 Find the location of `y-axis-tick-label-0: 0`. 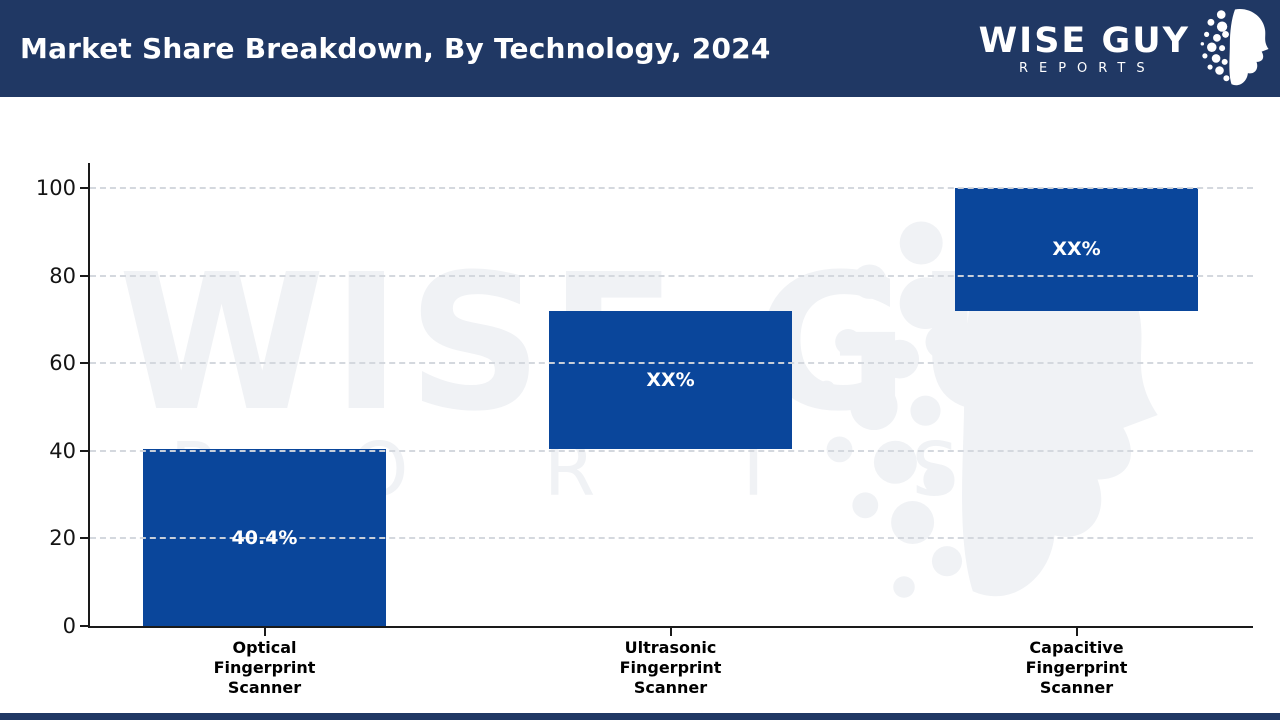

y-axis-tick-label-0: 0 is located at coordinates (69, 626).